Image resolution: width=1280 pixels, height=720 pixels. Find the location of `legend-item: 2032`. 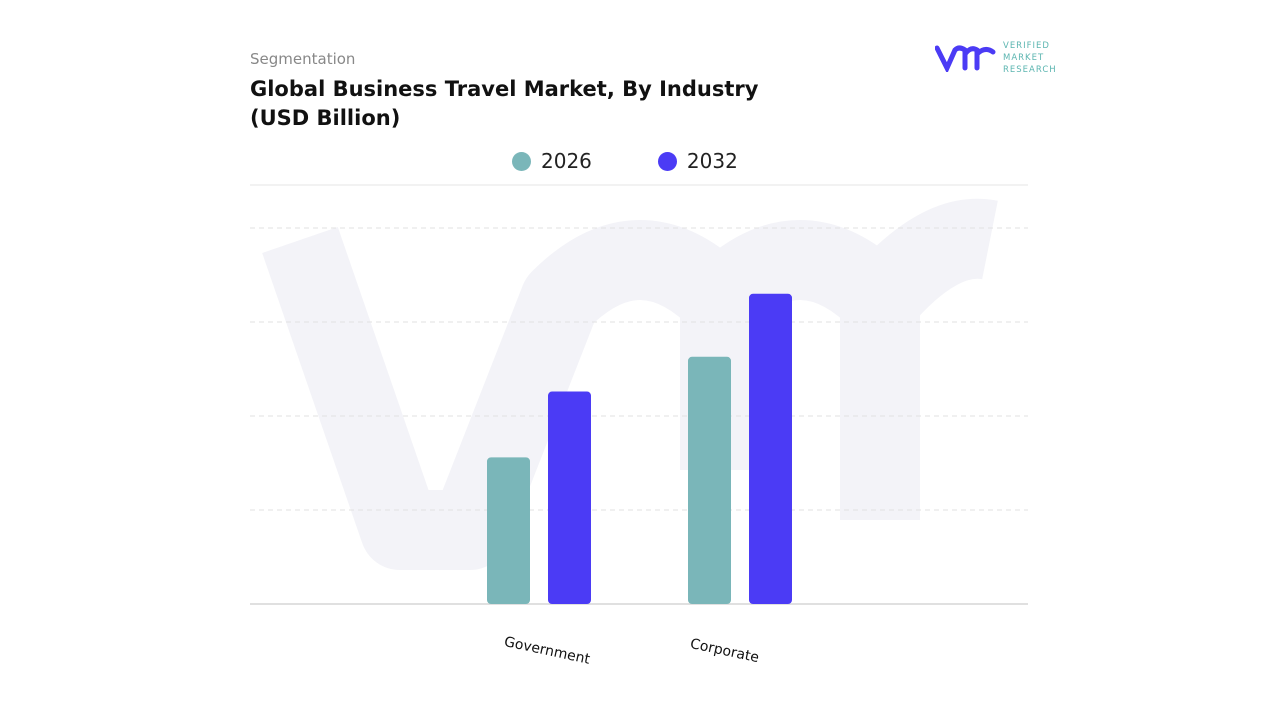

legend-item: 2032 is located at coordinates (697, 161).